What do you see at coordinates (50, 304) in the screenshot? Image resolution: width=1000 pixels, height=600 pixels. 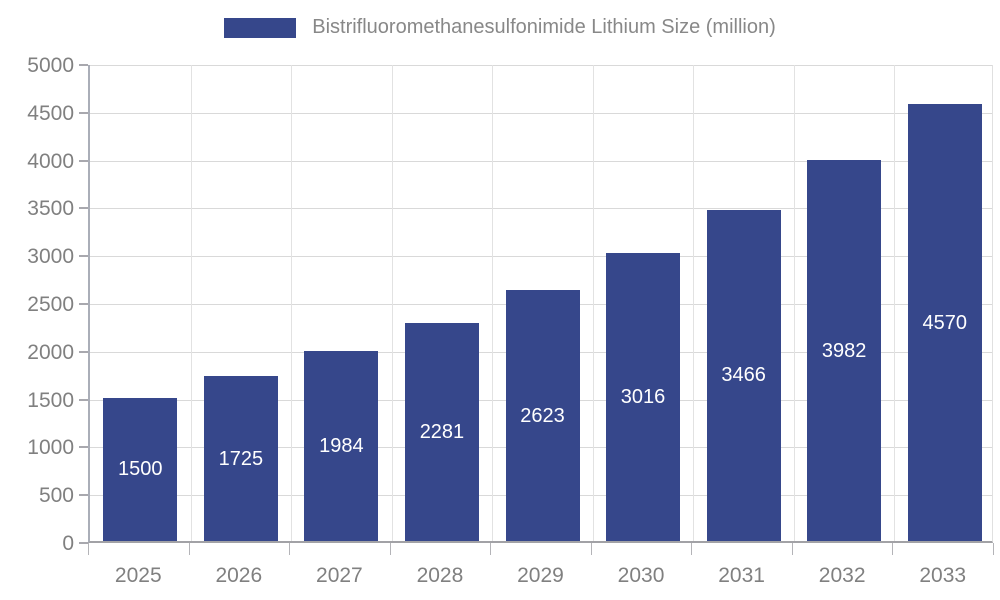 I see `y-axis-tick-label: 2500` at bounding box center [50, 304].